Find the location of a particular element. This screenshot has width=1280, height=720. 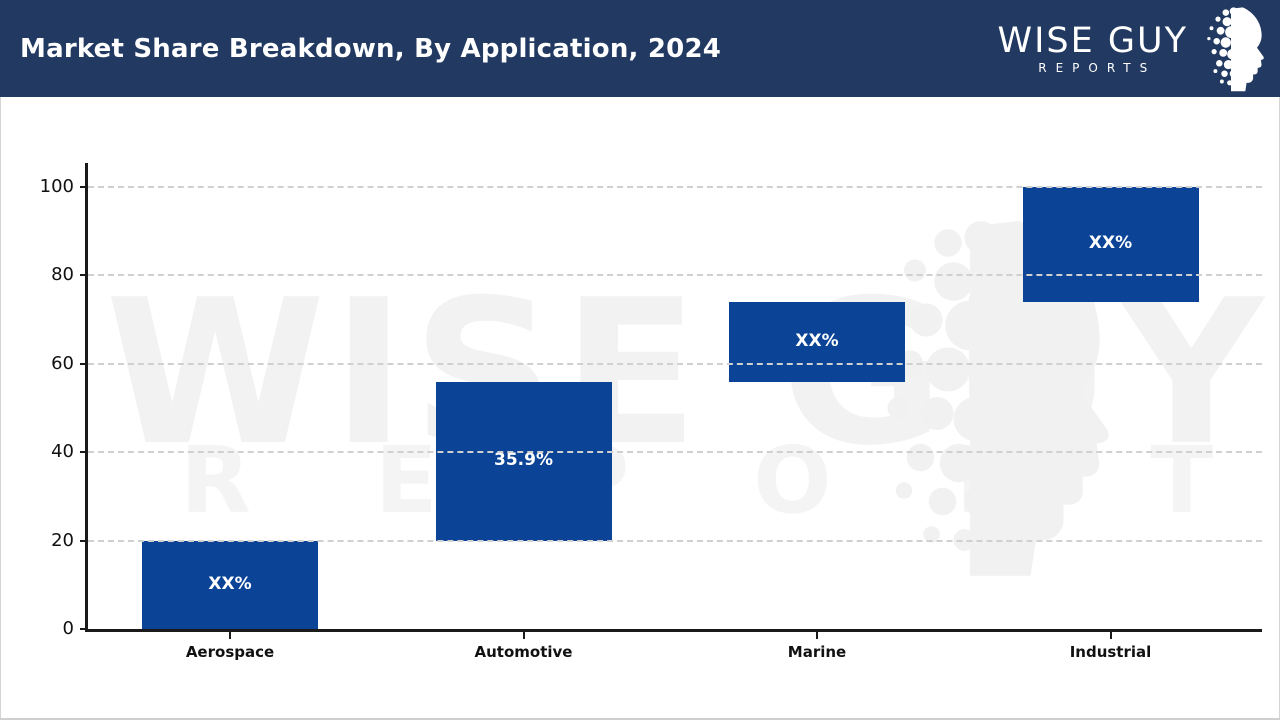

logo-text: WISE GUY REPORTS is located at coordinates (1092, 49).